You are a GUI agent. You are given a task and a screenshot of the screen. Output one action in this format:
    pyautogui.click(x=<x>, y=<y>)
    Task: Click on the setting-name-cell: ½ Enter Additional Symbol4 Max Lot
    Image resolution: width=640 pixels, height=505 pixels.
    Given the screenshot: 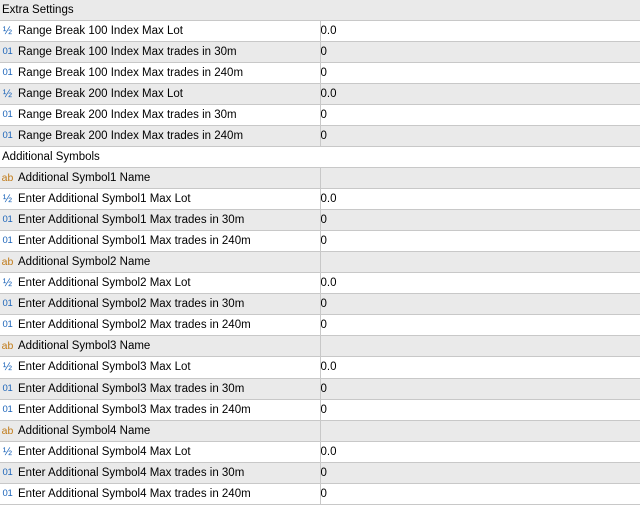 What is the action you would take?
    pyautogui.click(x=160, y=452)
    